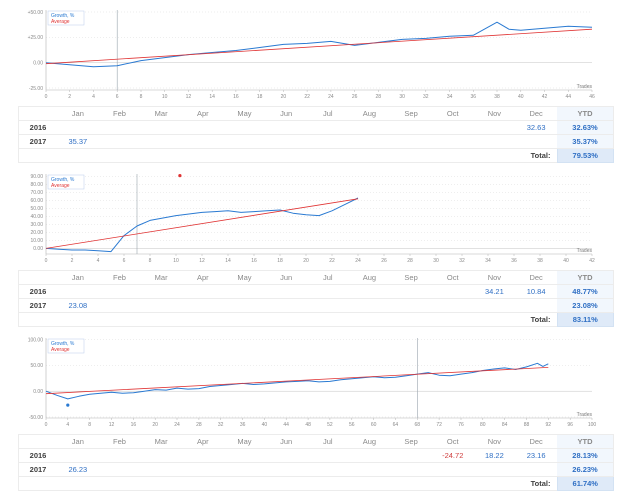 The height and width of the screenshot is (491, 640). What do you see at coordinates (37, 127) in the screenshot?
I see `year-label: 2016` at bounding box center [37, 127].